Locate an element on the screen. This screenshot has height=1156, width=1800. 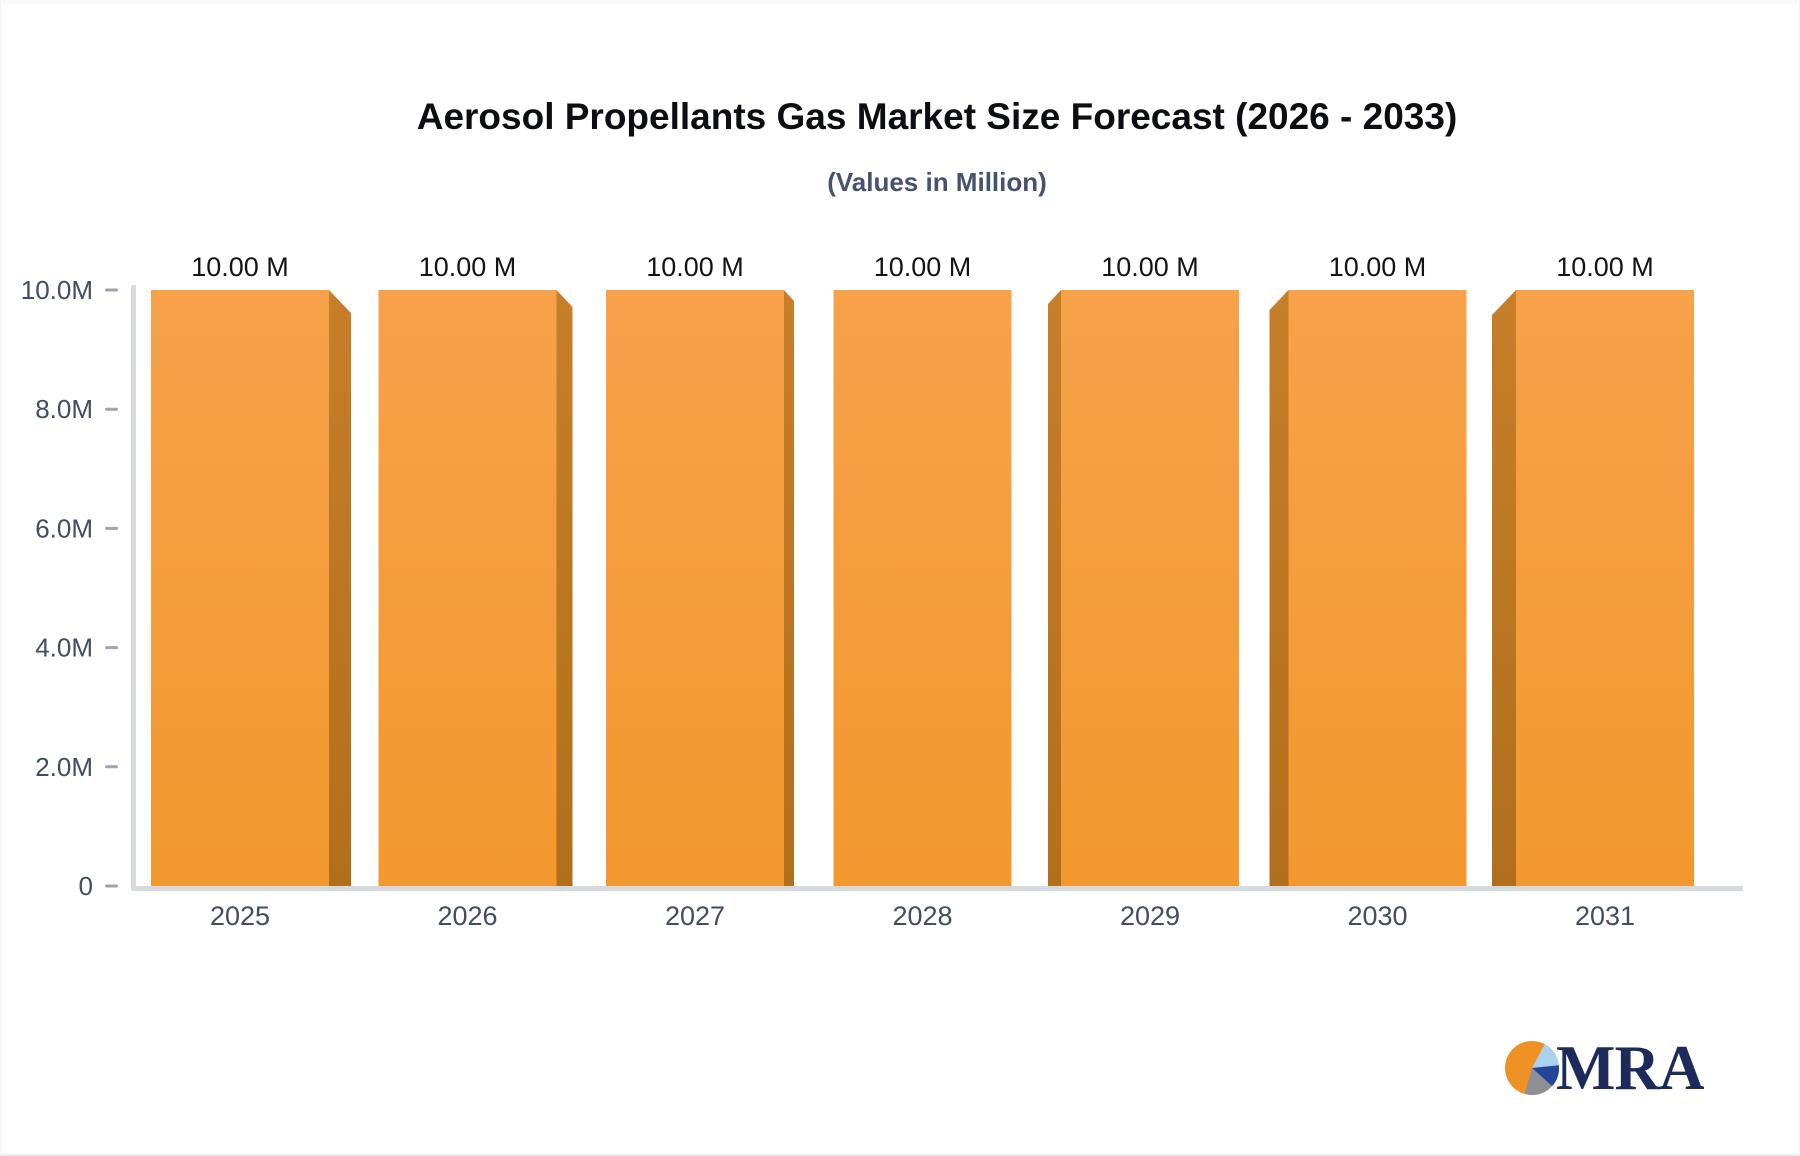
bar-2031 is located at coordinates (1605, 588).